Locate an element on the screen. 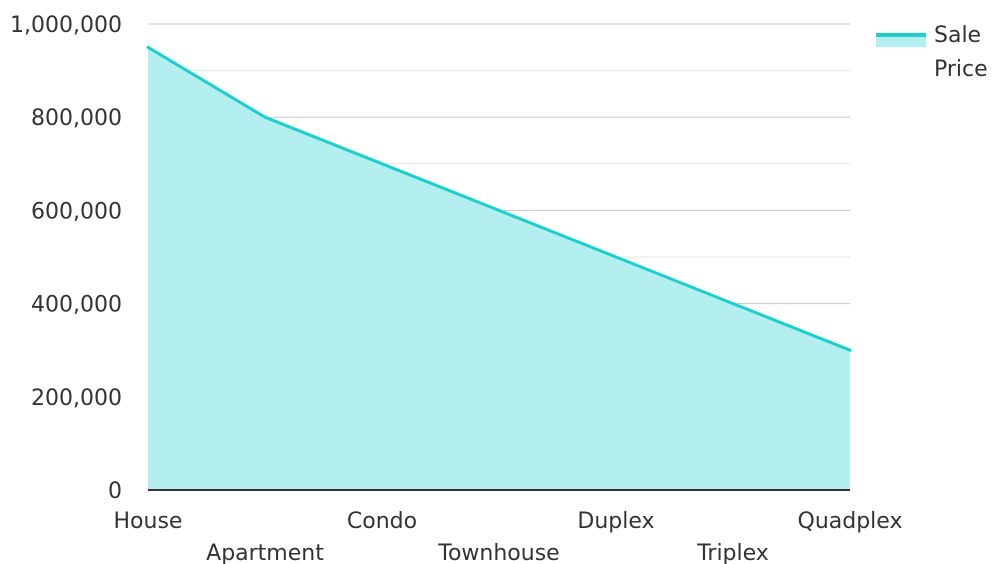 This screenshot has width=992, height=564. y-tick-label: 1,000,000 is located at coordinates (66, 25).